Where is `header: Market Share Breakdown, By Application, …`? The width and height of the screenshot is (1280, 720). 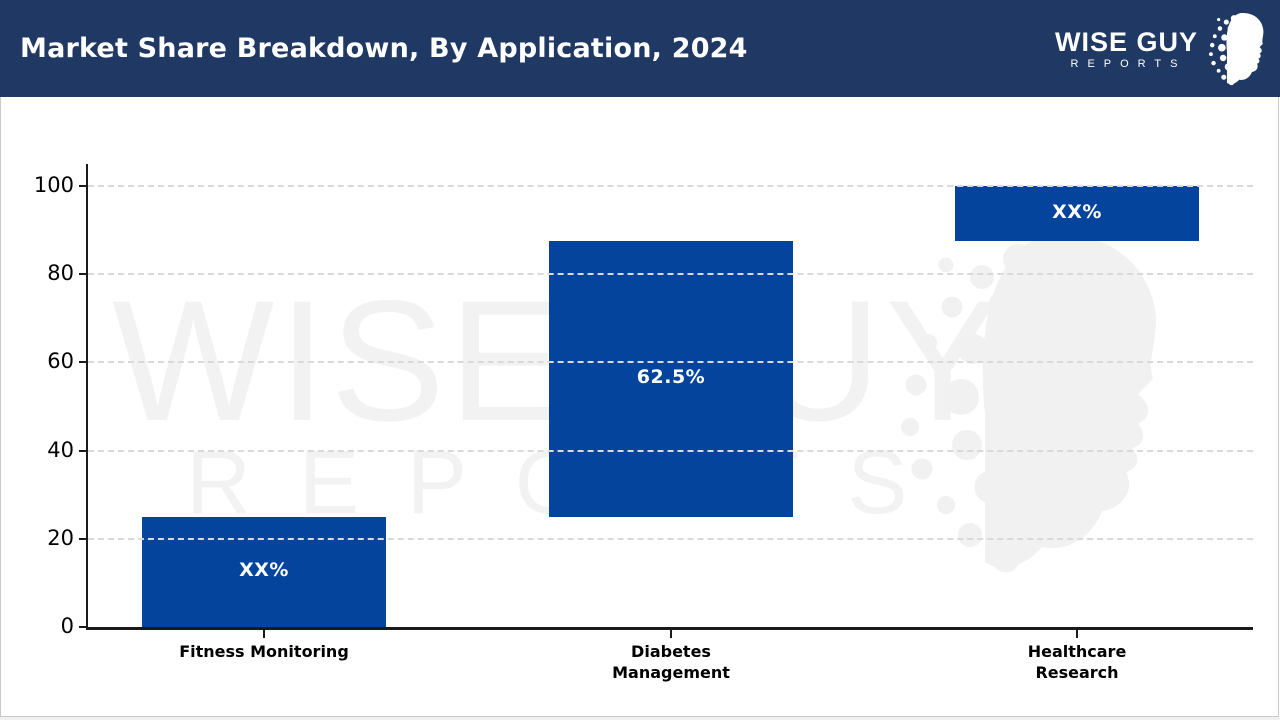 header: Market Share Breakdown, By Application, … is located at coordinates (640, 48).